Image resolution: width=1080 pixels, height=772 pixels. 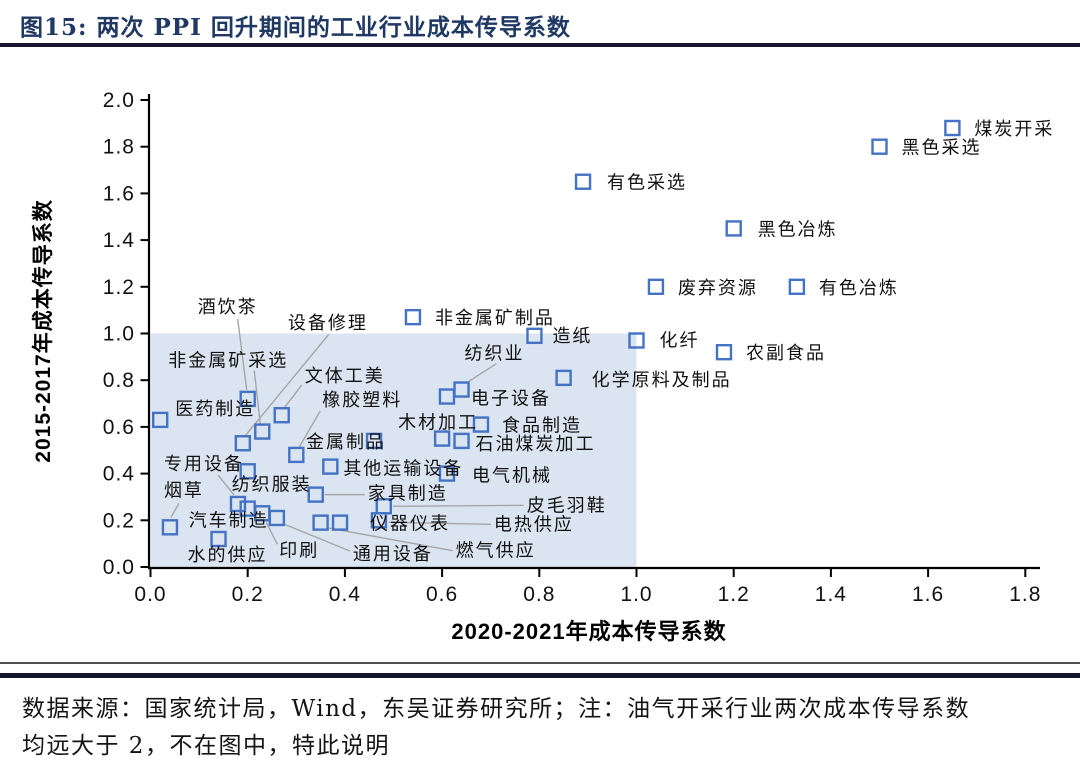 What do you see at coordinates (228, 555) in the screenshot?
I see `data-point-label: 水的供应` at bounding box center [228, 555].